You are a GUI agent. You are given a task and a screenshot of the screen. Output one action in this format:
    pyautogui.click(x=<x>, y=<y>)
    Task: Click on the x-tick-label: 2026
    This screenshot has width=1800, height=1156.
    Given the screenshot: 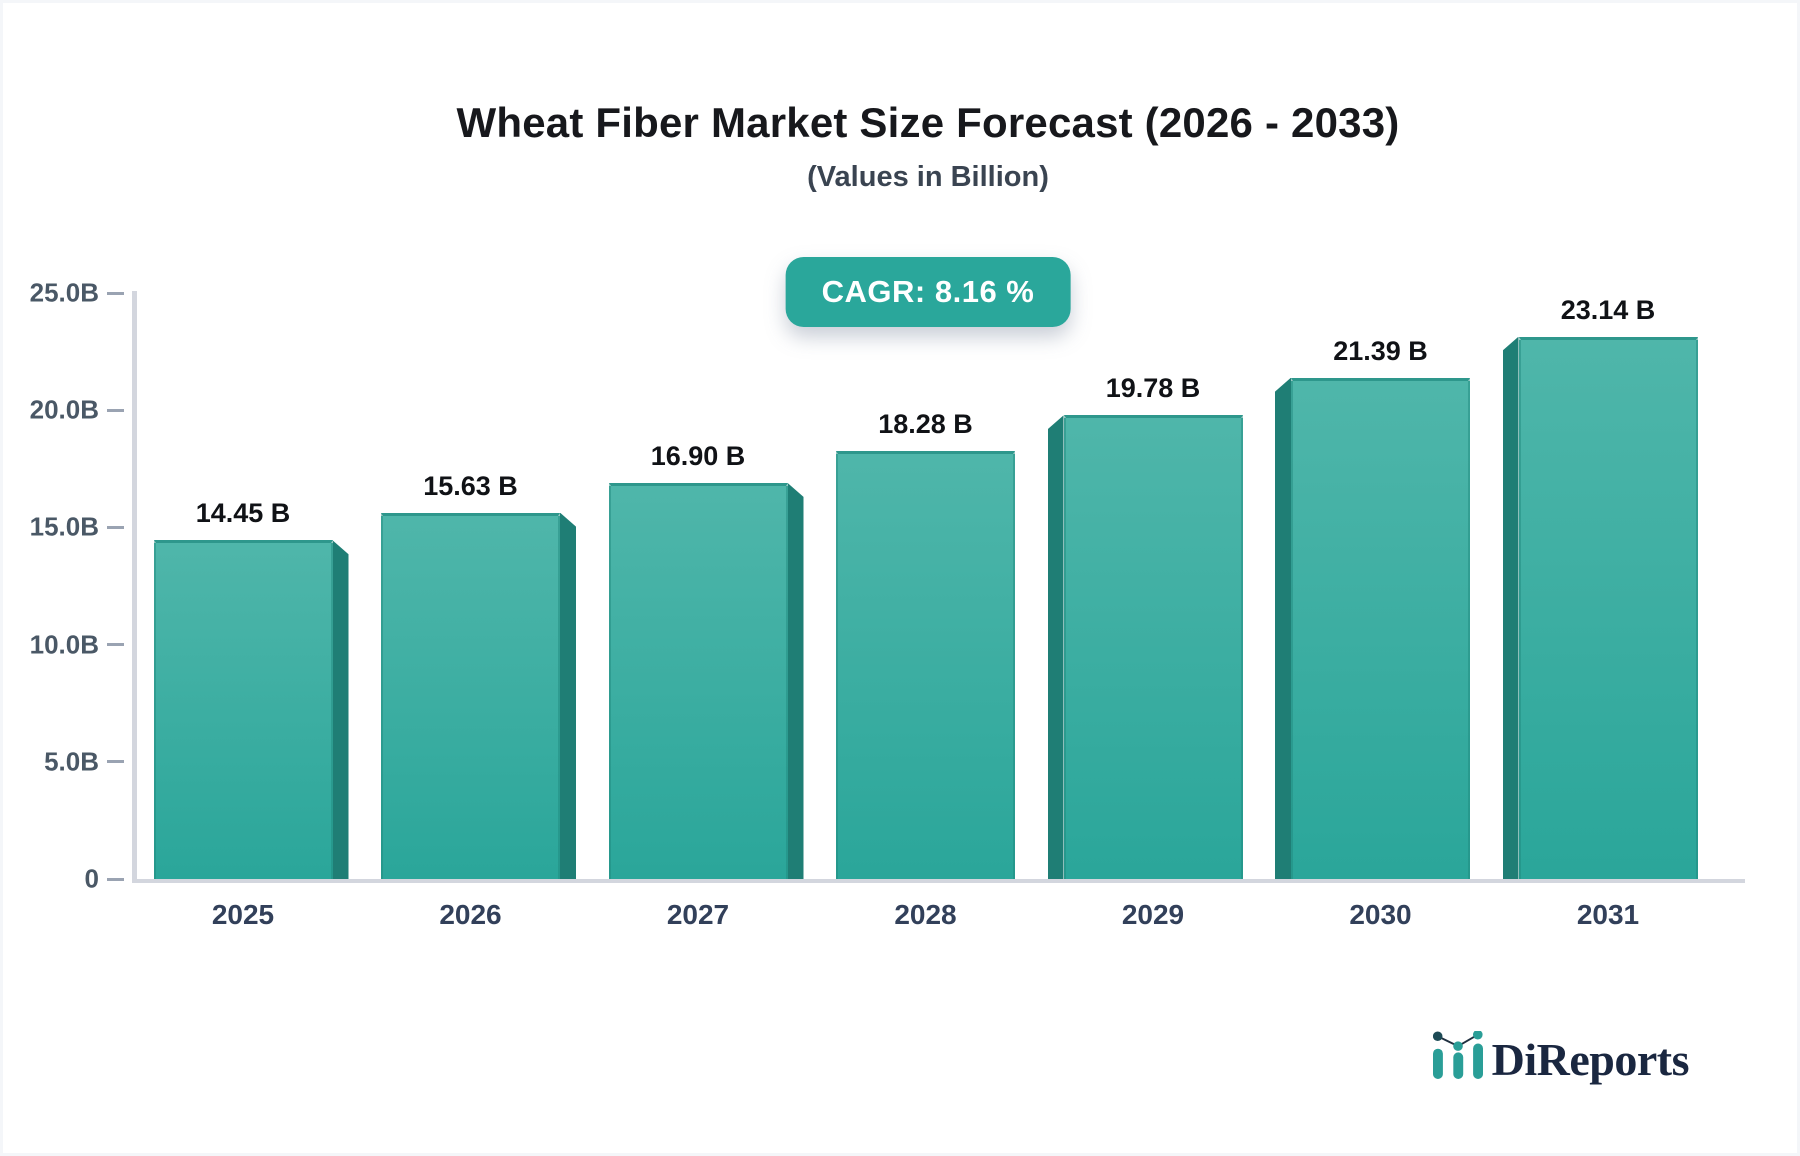 What is the action you would take?
    pyautogui.click(x=470, y=914)
    